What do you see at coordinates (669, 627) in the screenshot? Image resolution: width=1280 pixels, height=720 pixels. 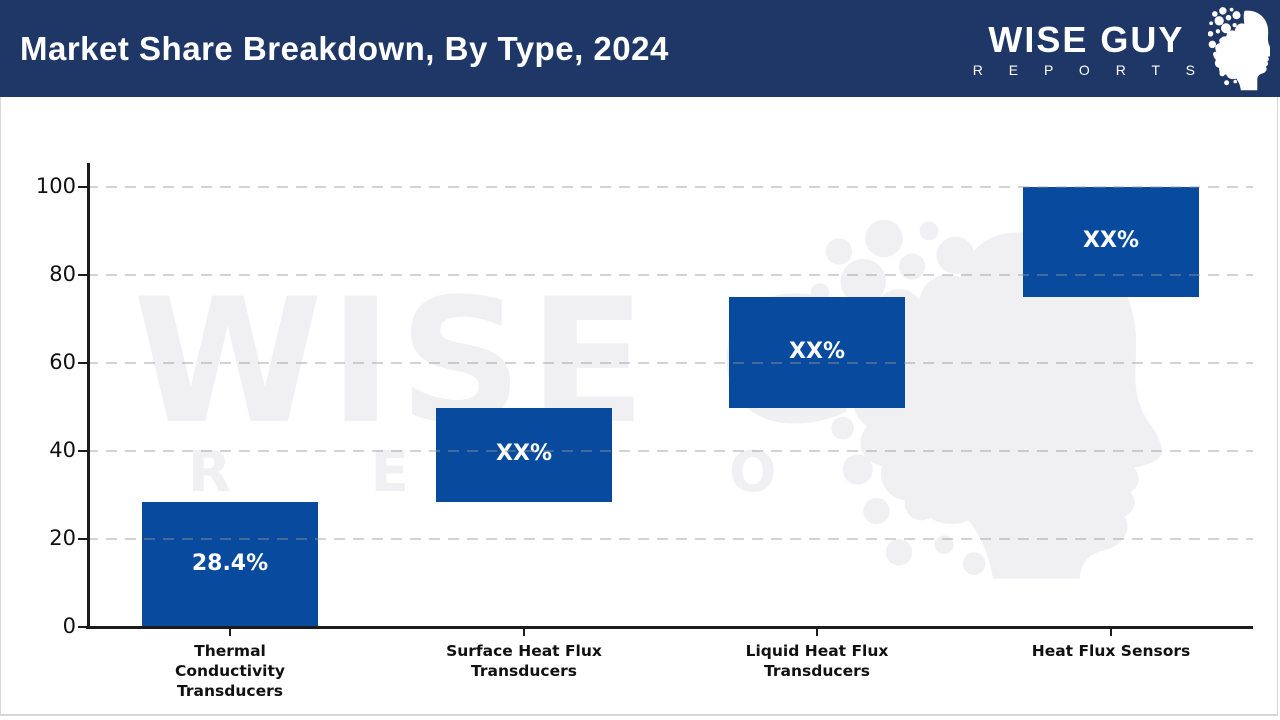 I see `x-axis-line` at bounding box center [669, 627].